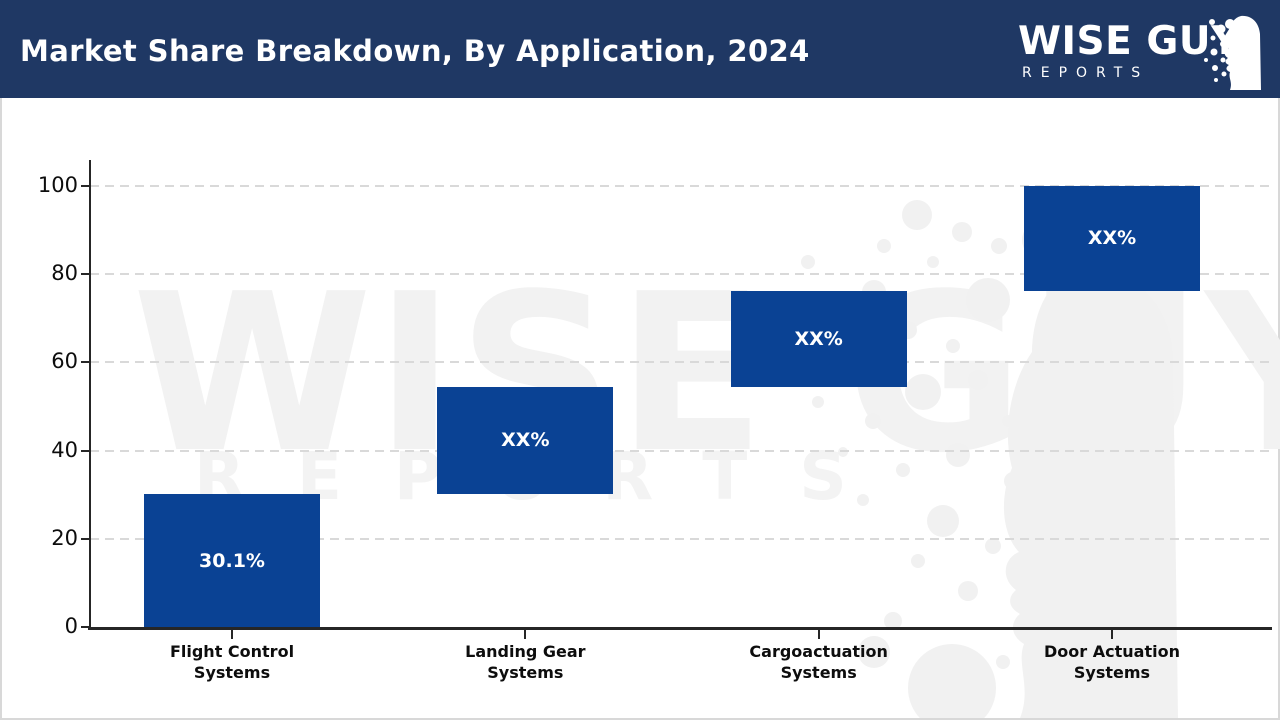 The image size is (1280, 720). Describe the element at coordinates (818, 651) in the screenshot. I see `x-category-label-line: Cargoactuation` at that location.